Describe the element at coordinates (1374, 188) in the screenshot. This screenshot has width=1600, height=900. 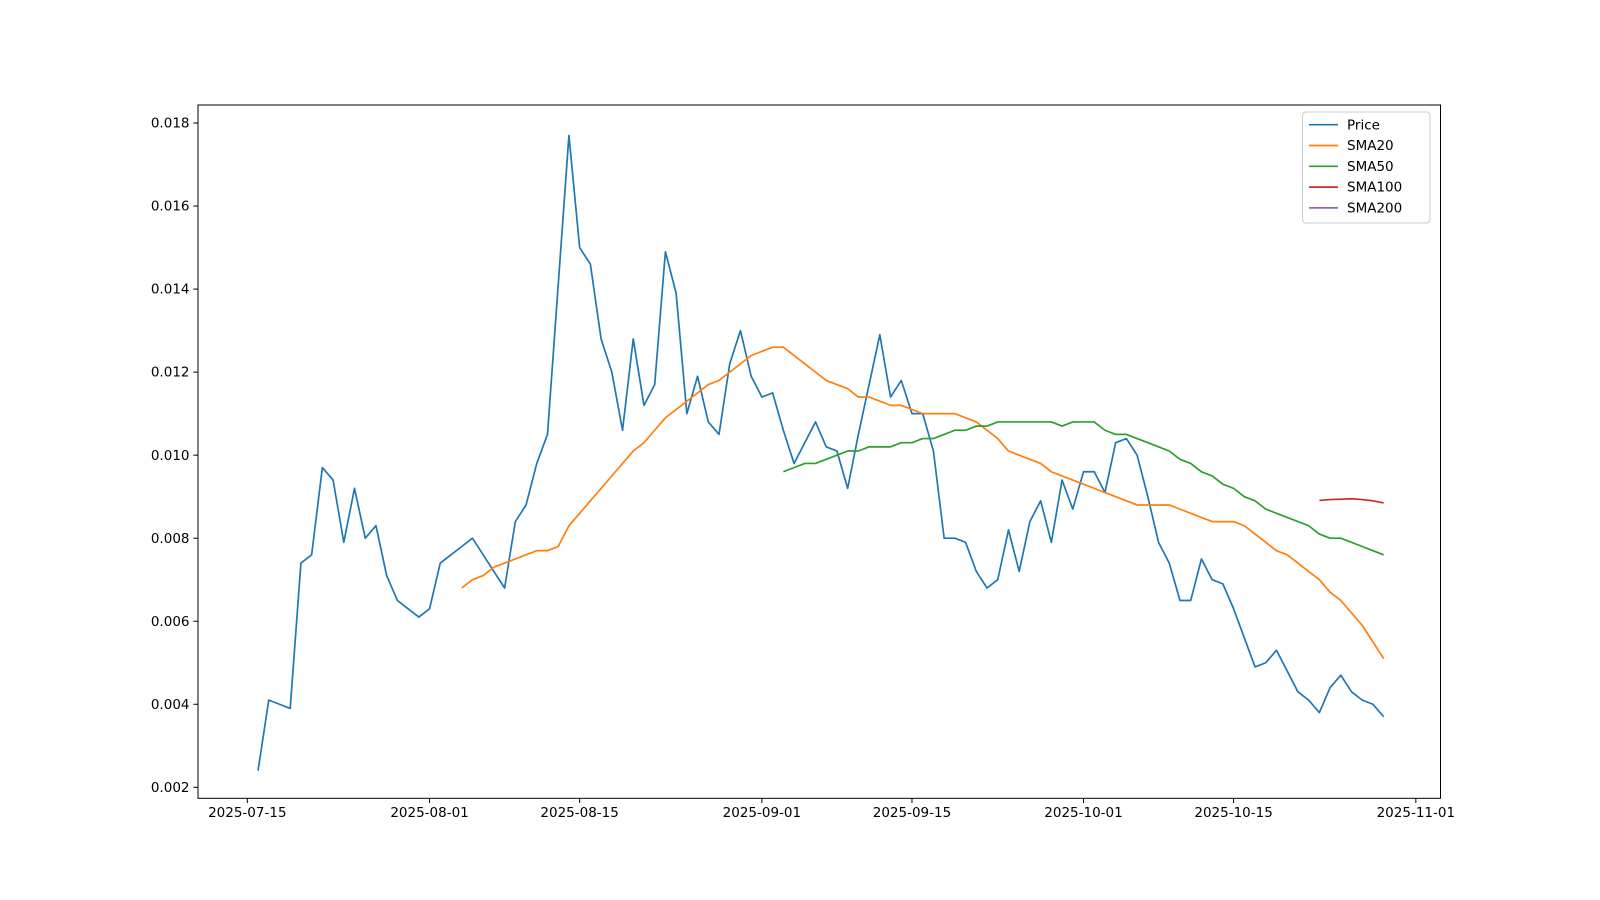
I see `legend-label: SMA100` at that location.